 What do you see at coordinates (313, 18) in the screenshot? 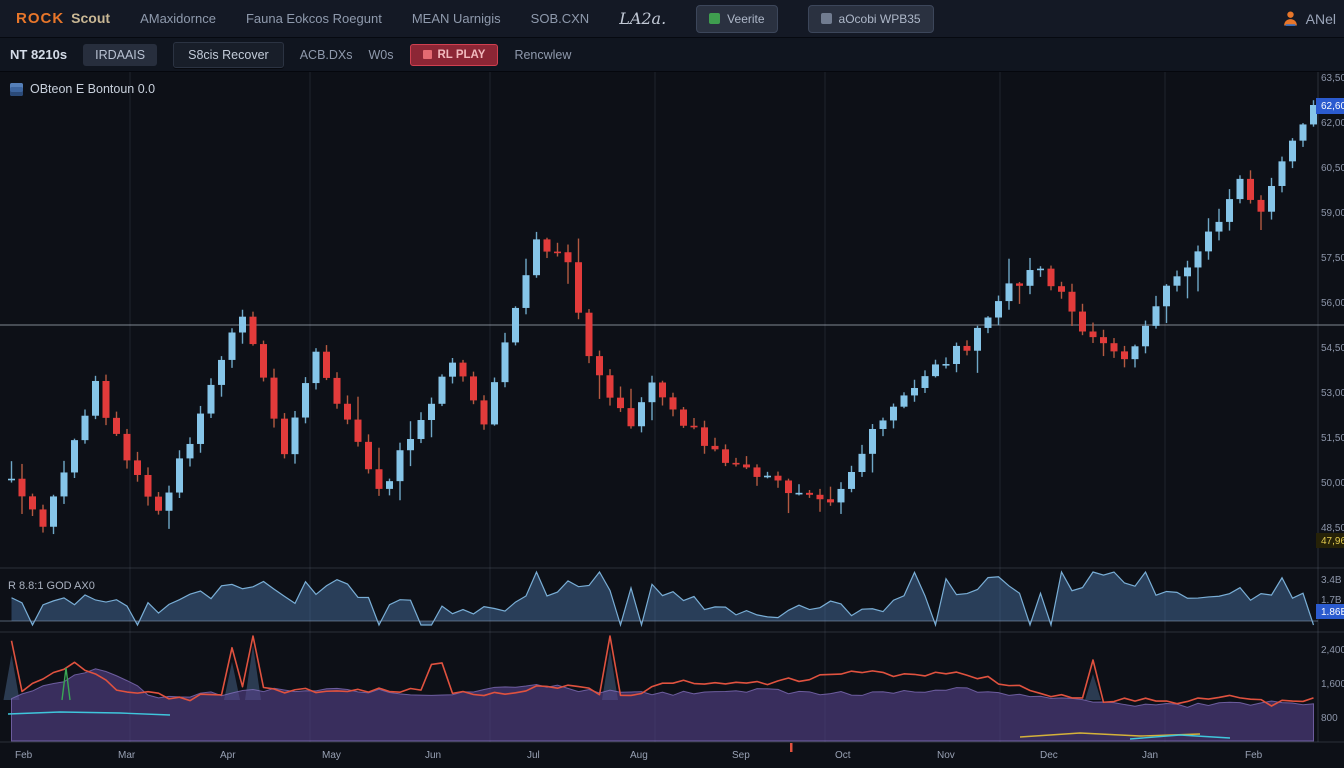
I see `nav-item-2: Fauna Eokcos Roegunt` at bounding box center [313, 18].